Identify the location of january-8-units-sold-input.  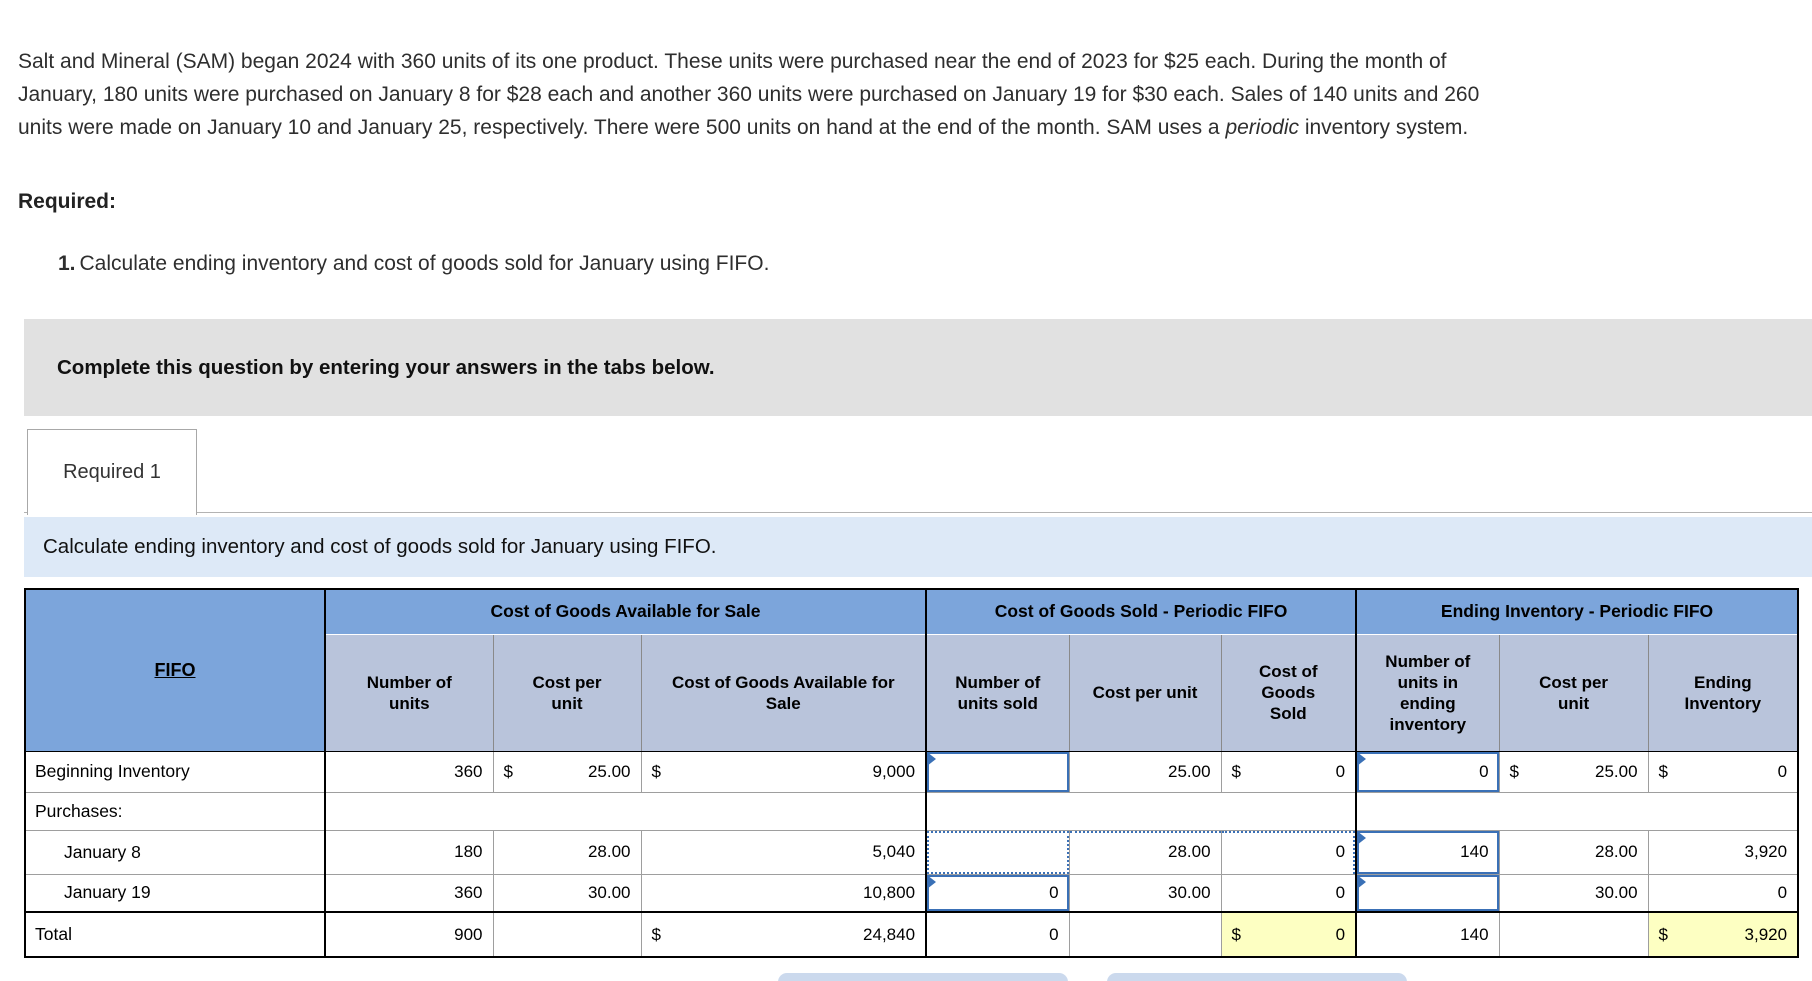
(997, 852).